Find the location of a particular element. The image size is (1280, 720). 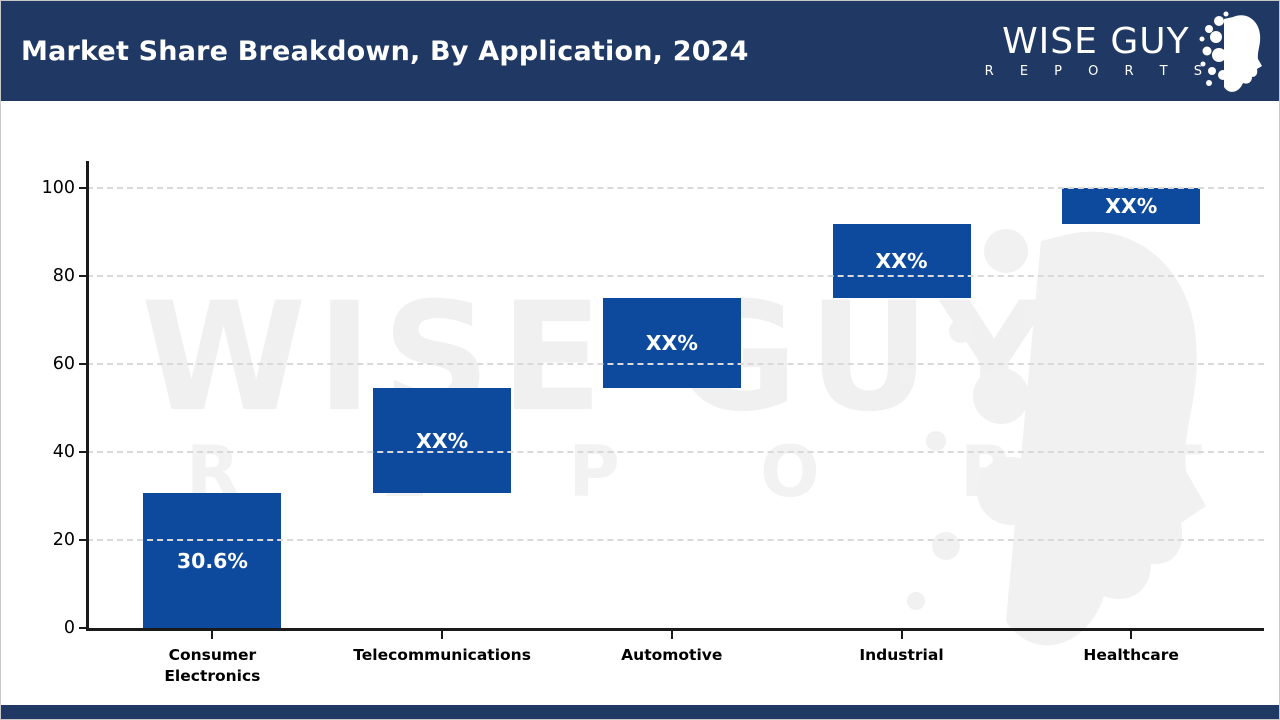

x-category-label-telecommunications: Telecommunications is located at coordinates (442, 655).